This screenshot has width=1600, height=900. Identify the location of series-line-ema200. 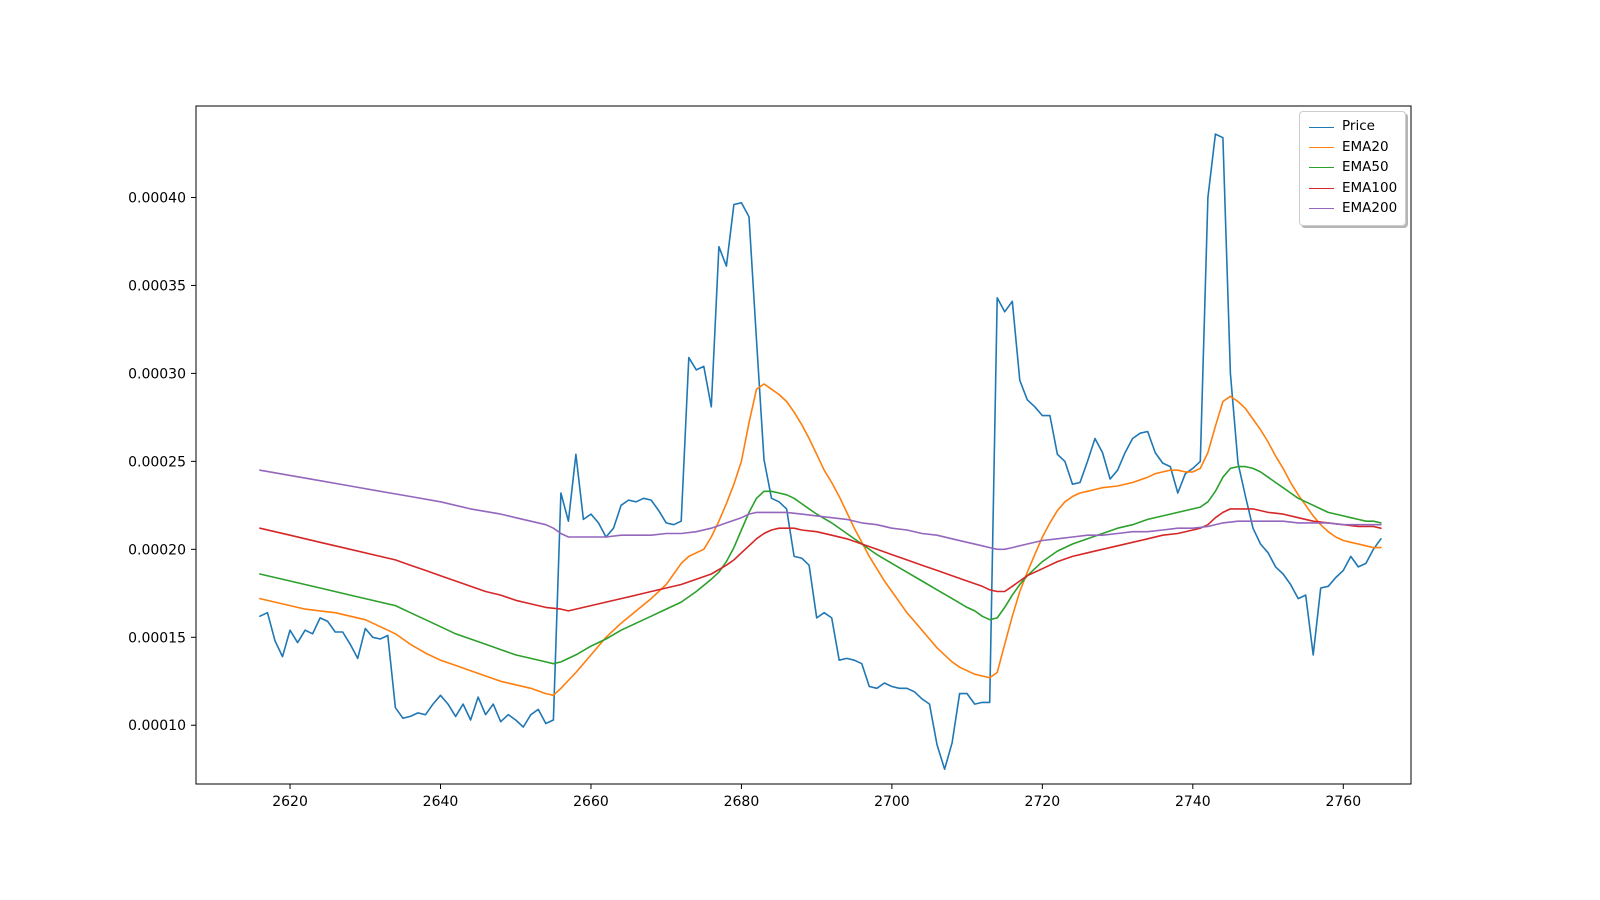
(820, 510).